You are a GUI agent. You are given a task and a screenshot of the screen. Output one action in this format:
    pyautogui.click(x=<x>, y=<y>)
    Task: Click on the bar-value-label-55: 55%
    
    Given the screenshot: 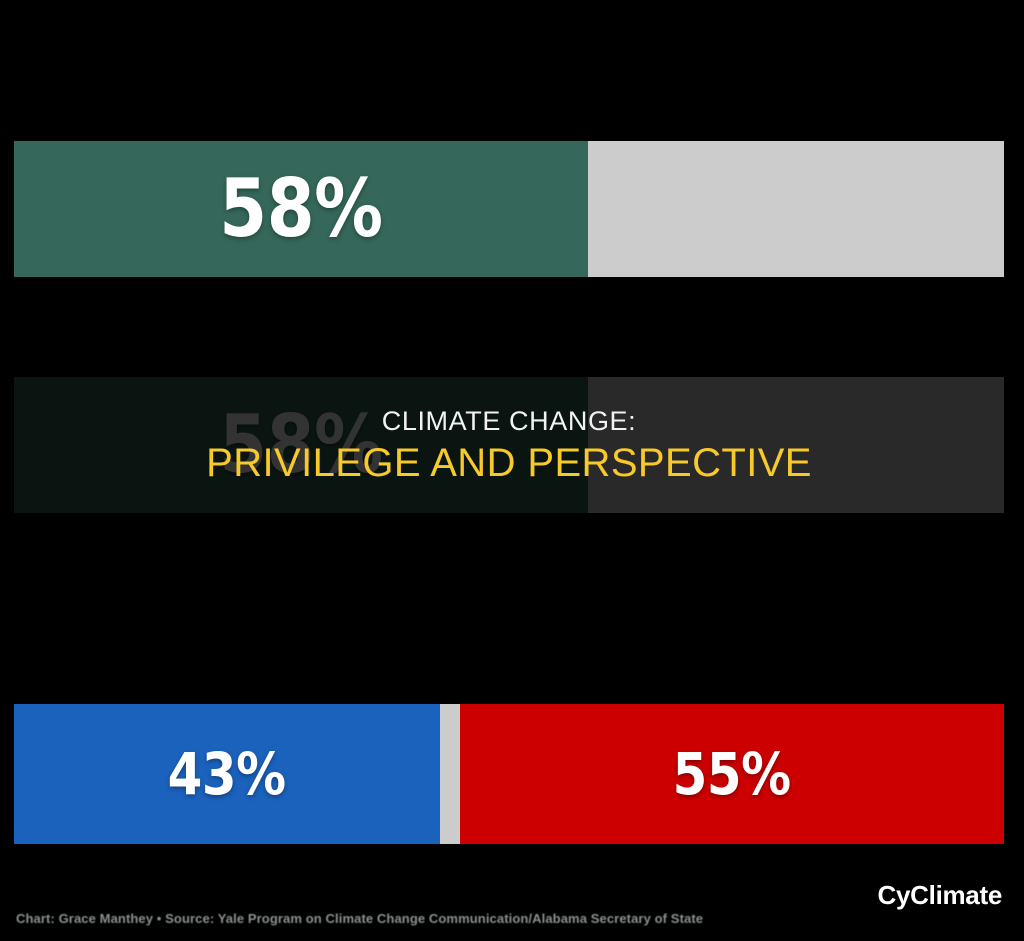 What is the action you would take?
    pyautogui.click(x=732, y=774)
    